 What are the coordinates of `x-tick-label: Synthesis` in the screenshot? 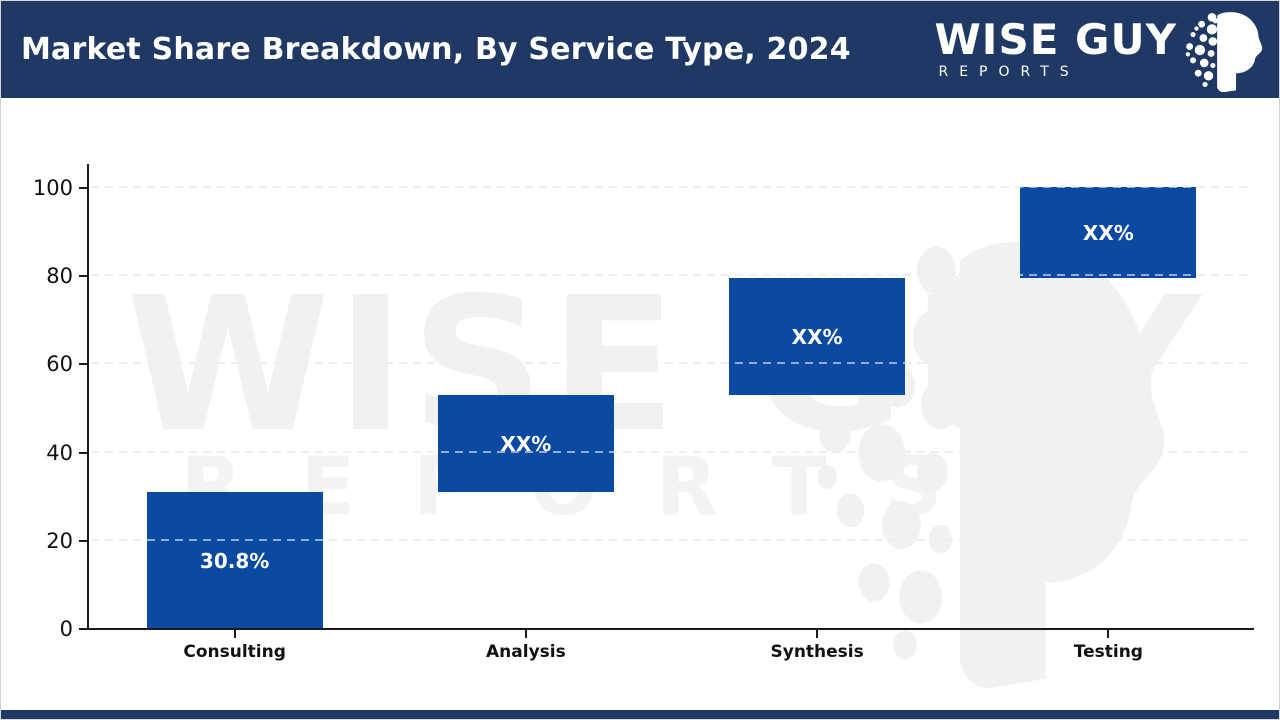 It's located at (817, 652).